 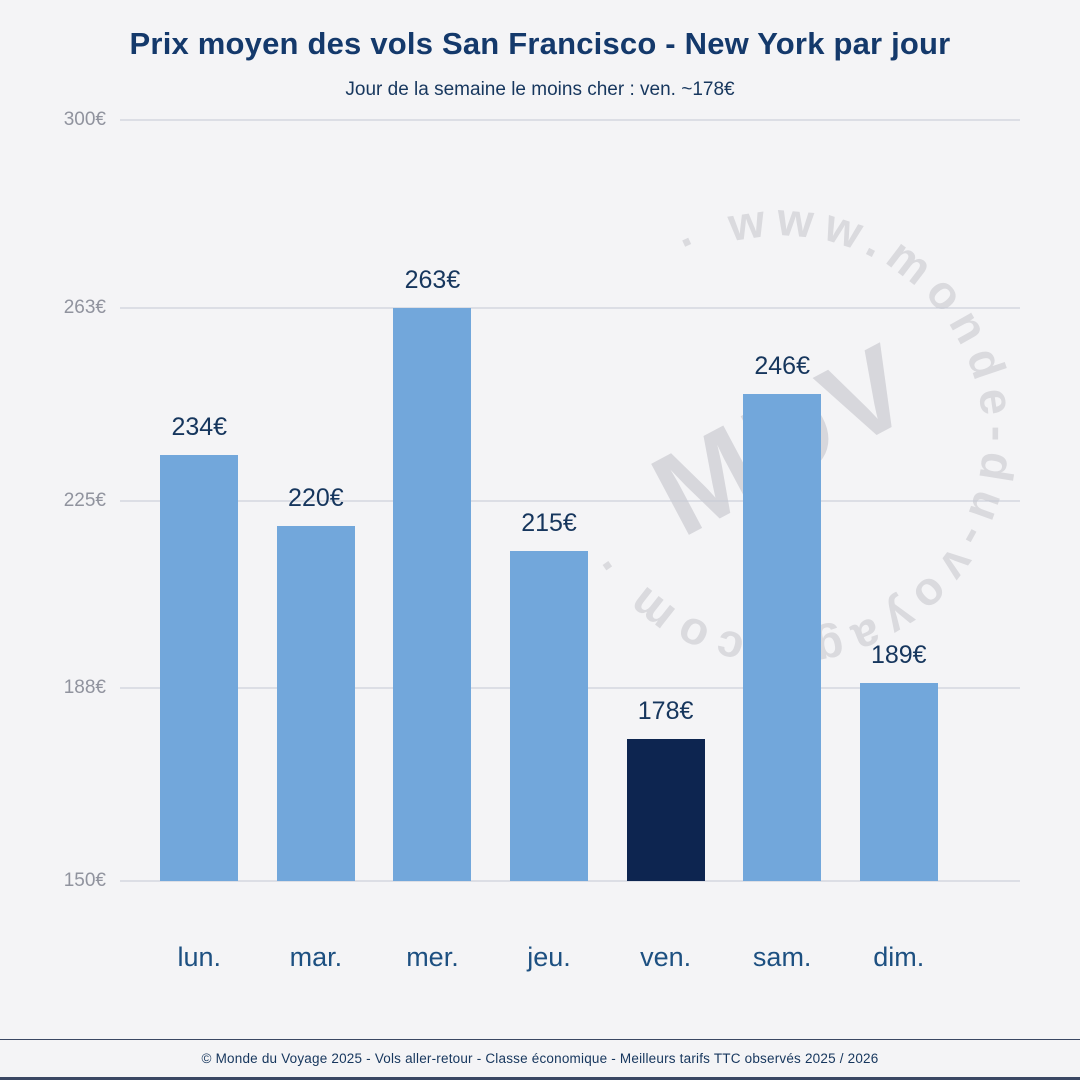 What do you see at coordinates (199, 426) in the screenshot?
I see `value-label: 234€` at bounding box center [199, 426].